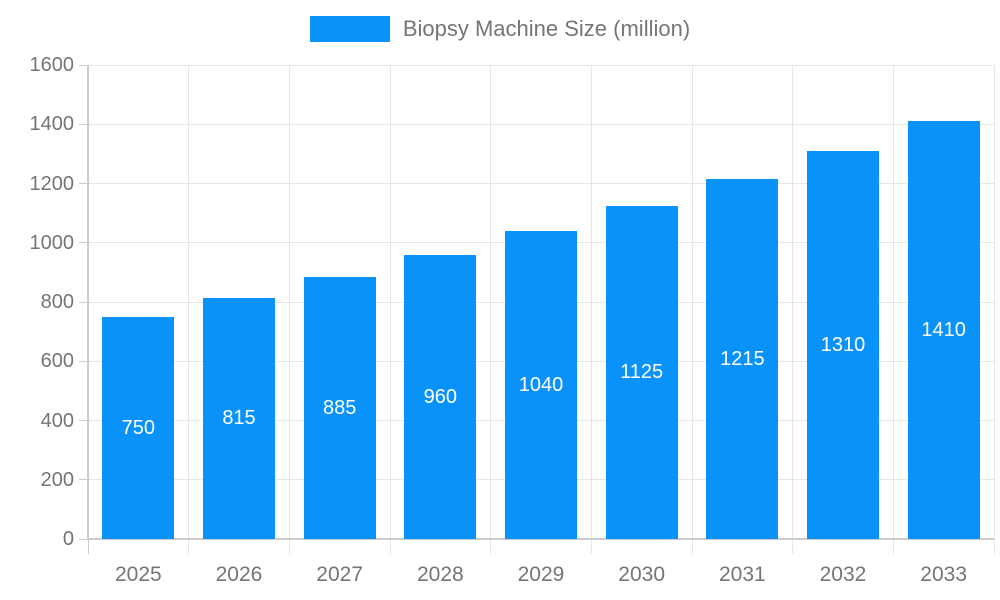 Image resolution: width=1000 pixels, height=600 pixels. I want to click on y-axis-line, so click(88, 302).